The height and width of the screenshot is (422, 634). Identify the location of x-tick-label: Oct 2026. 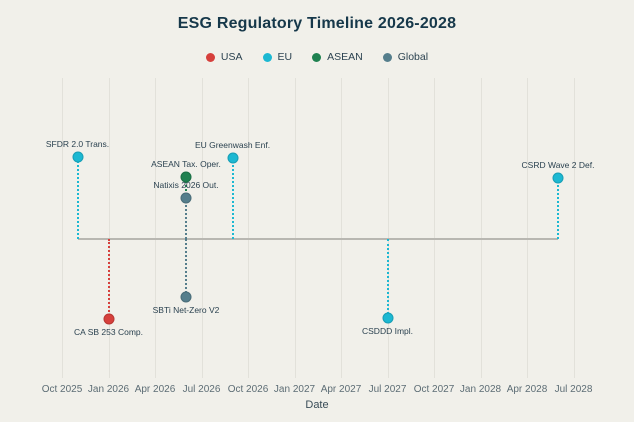
(248, 389).